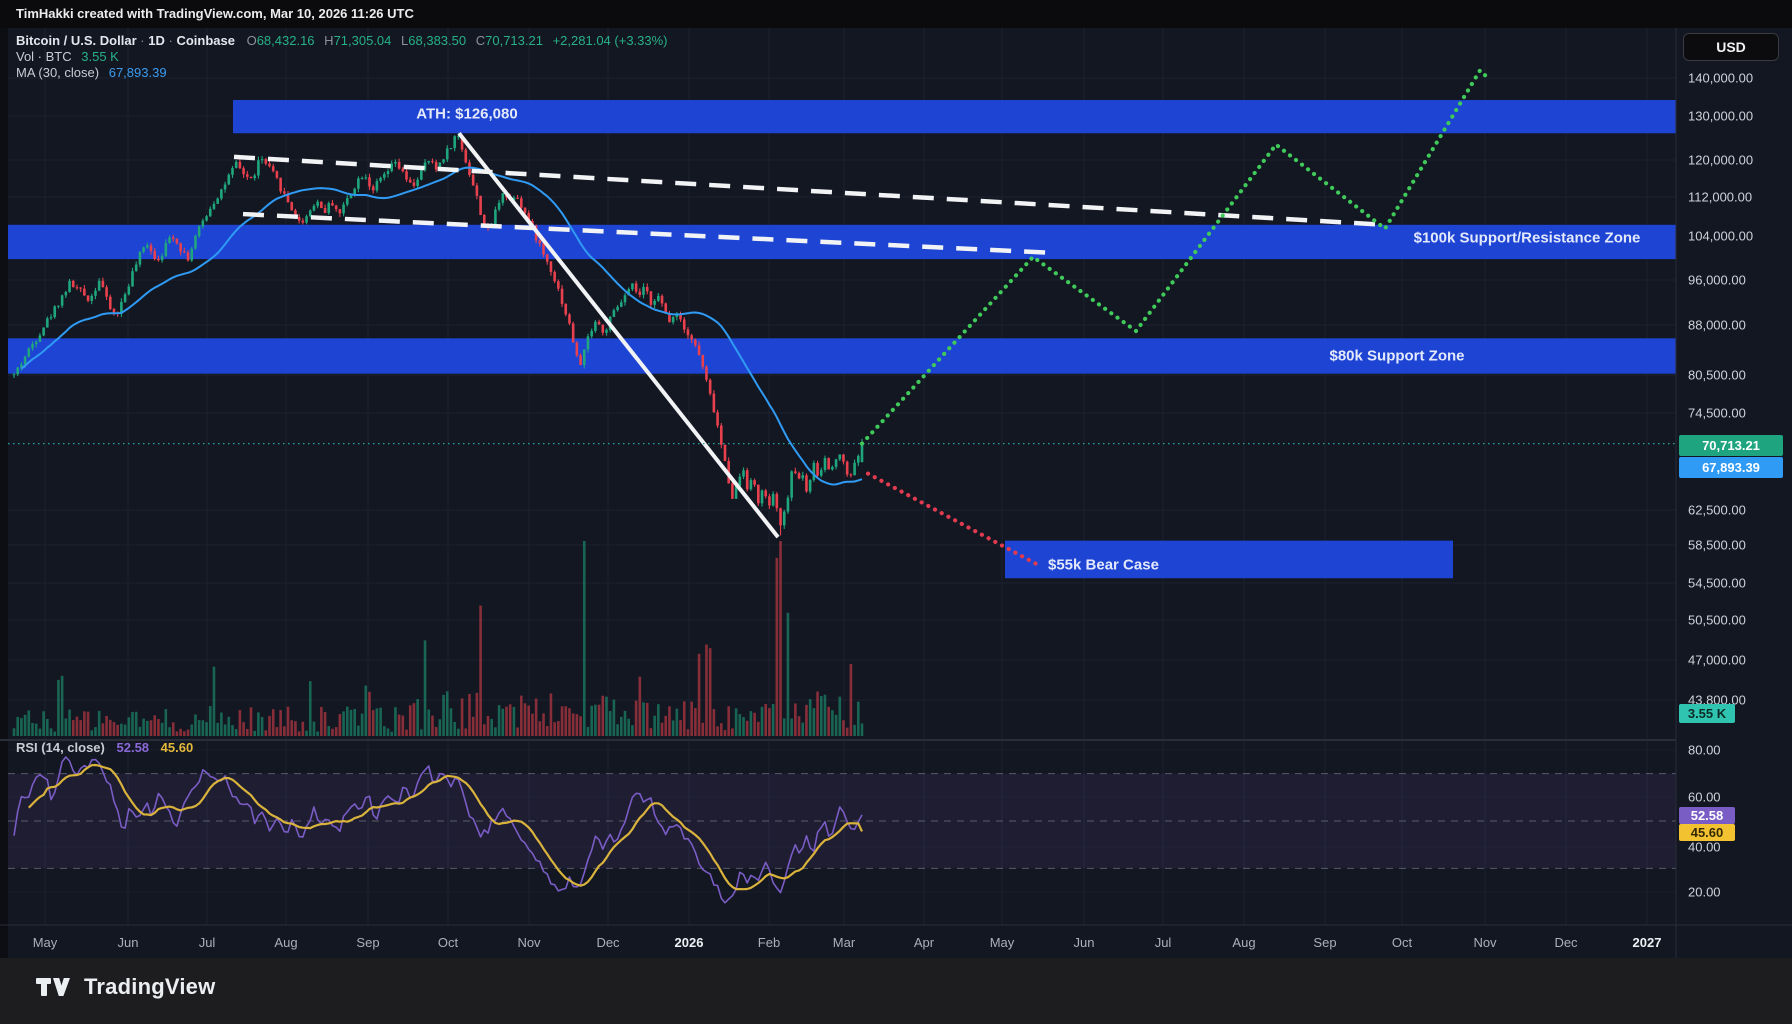  Describe the element at coordinates (437, 40) in the screenshot. I see `low-value: 68,383.50` at that location.